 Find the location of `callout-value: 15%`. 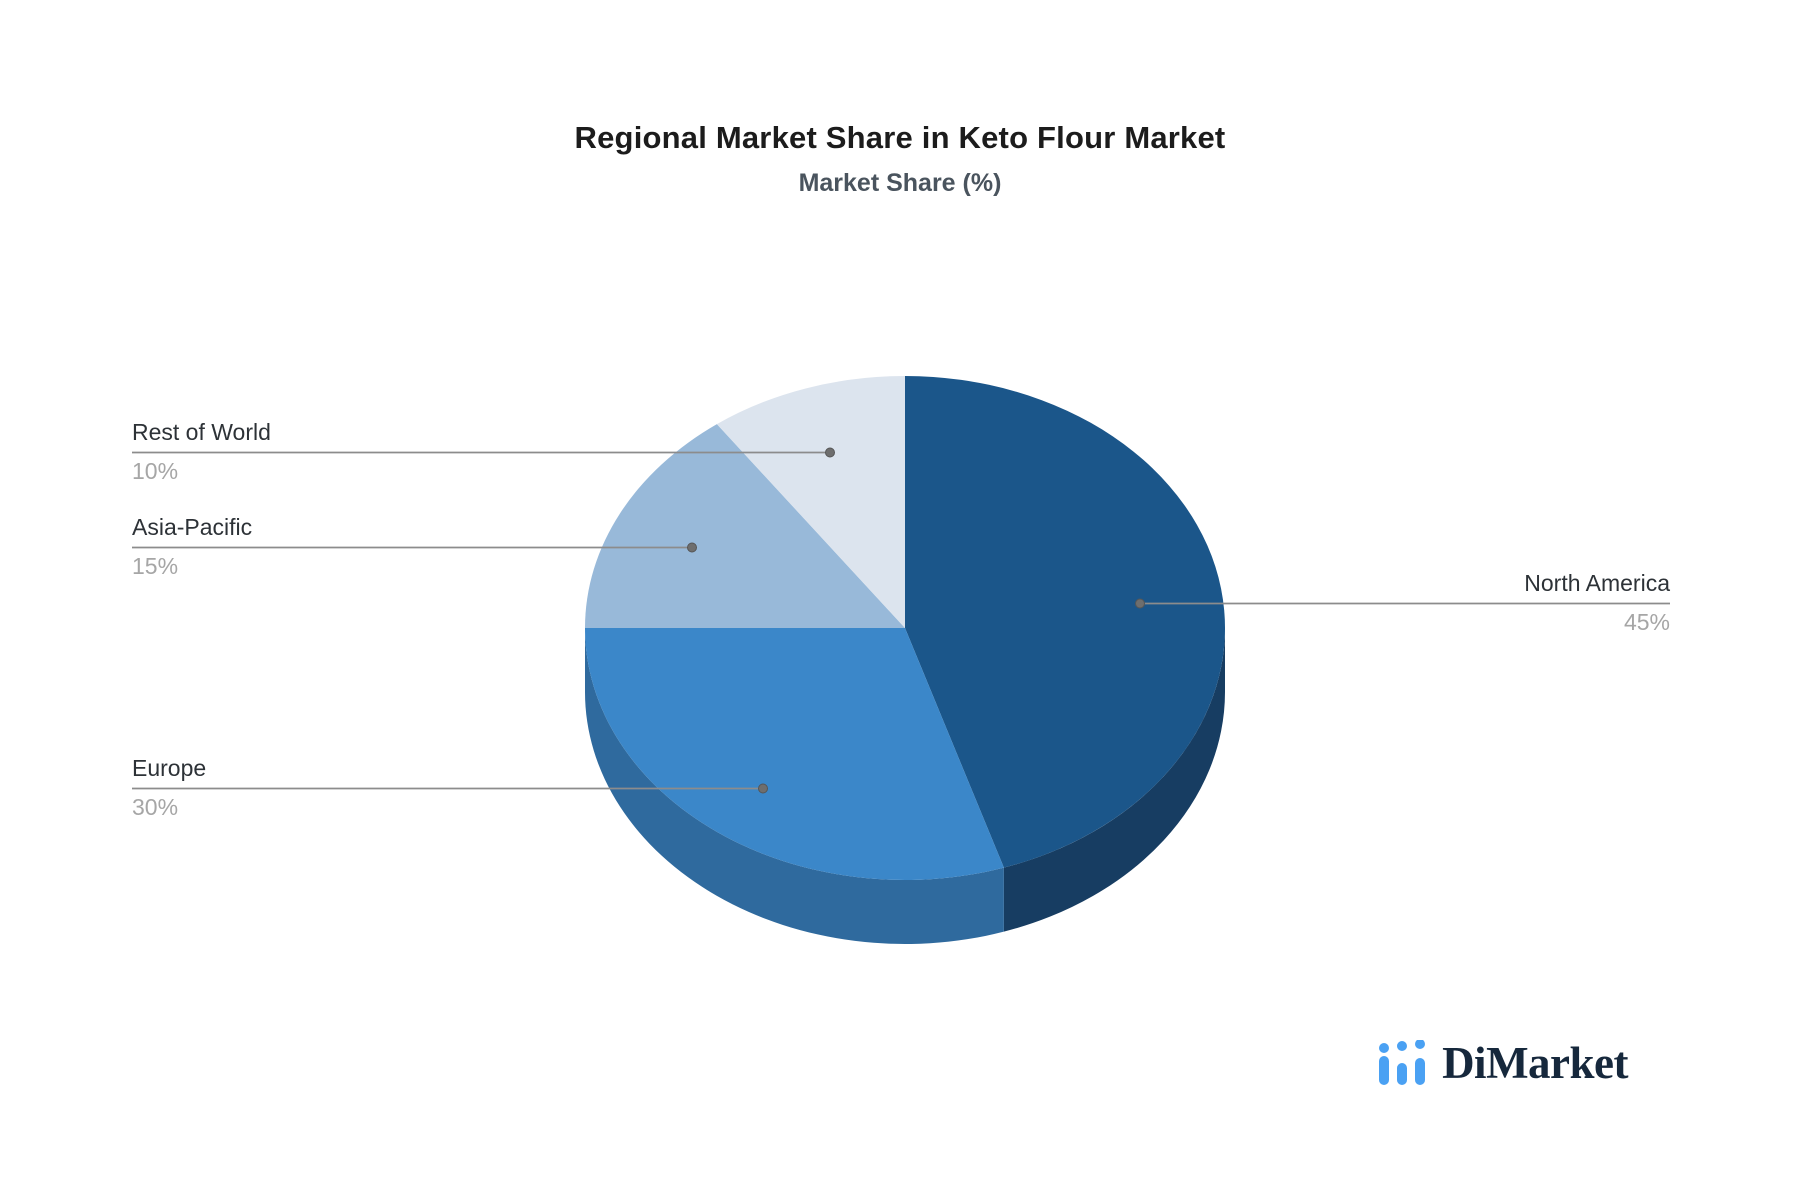

callout-value: 15% is located at coordinates (155, 566).